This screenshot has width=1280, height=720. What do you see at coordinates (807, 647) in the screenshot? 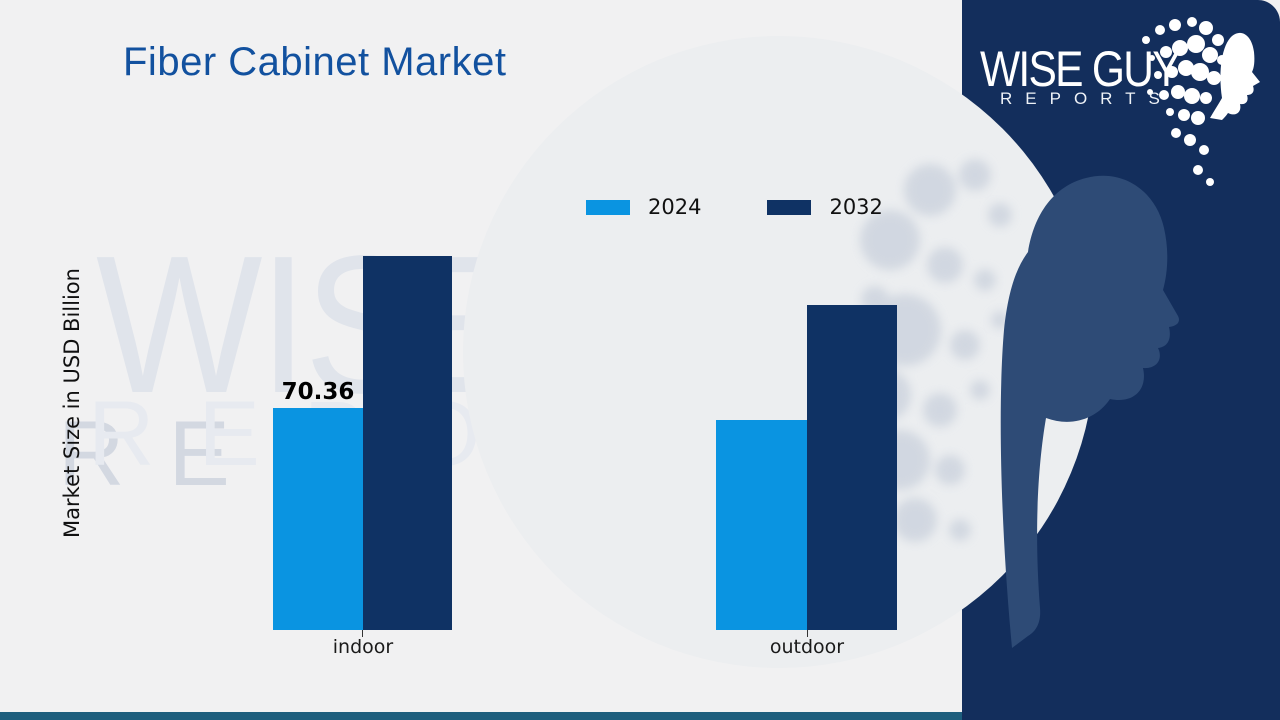
I see `category-label-outdoor: outdoor` at bounding box center [807, 647].